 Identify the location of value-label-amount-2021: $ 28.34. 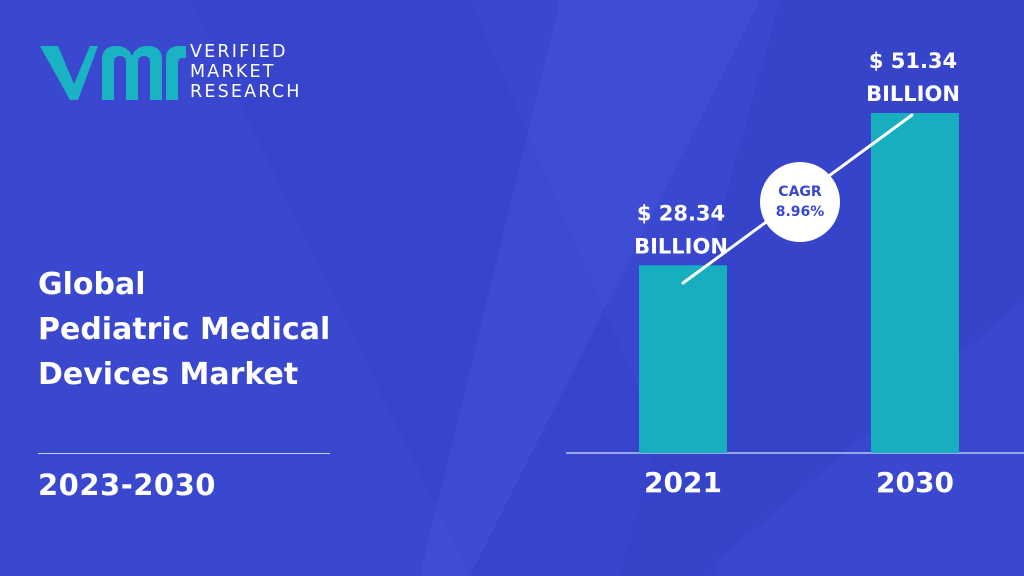
(681, 213).